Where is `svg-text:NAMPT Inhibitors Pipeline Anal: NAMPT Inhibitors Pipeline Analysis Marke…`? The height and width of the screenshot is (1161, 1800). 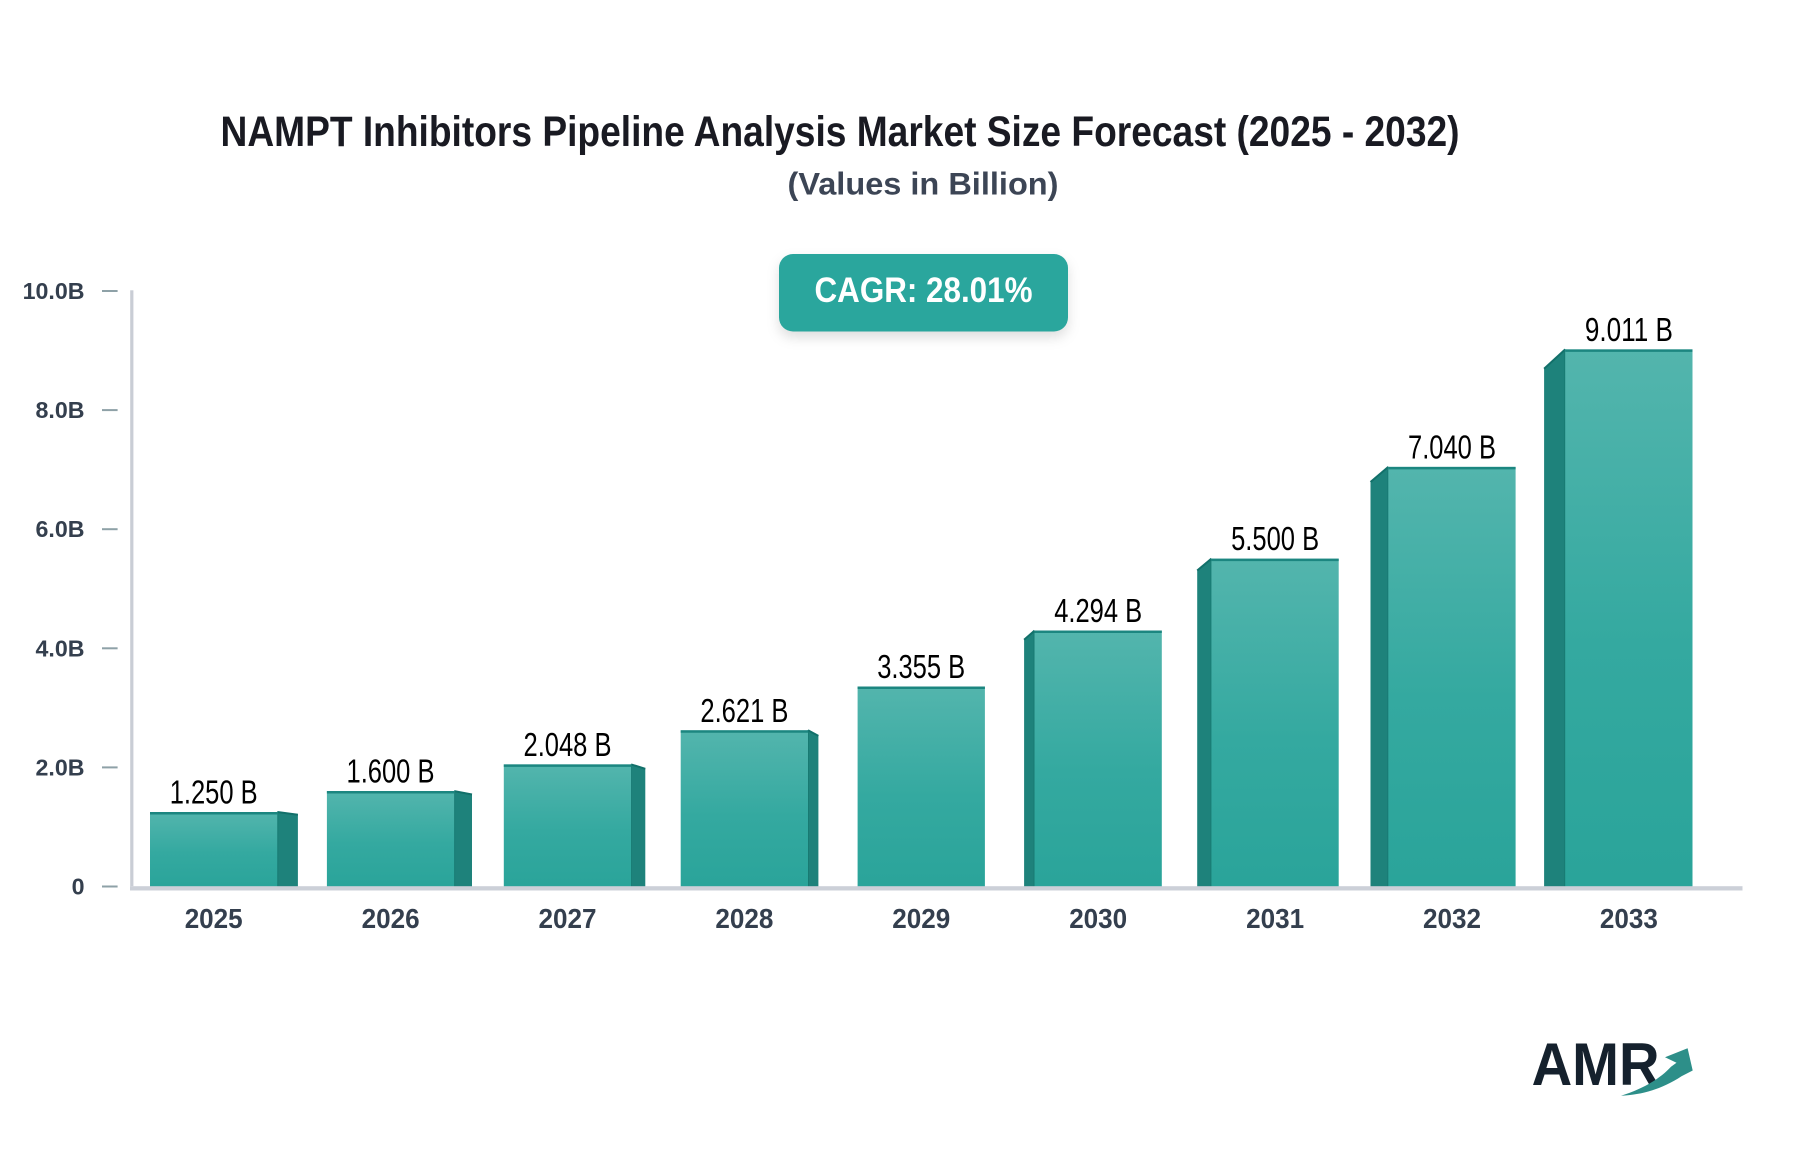 svg-text:NAMPT Inhibitors Pipeline Anal: NAMPT Inhibitors Pipeline Analysis Marke… is located at coordinates (840, 132).